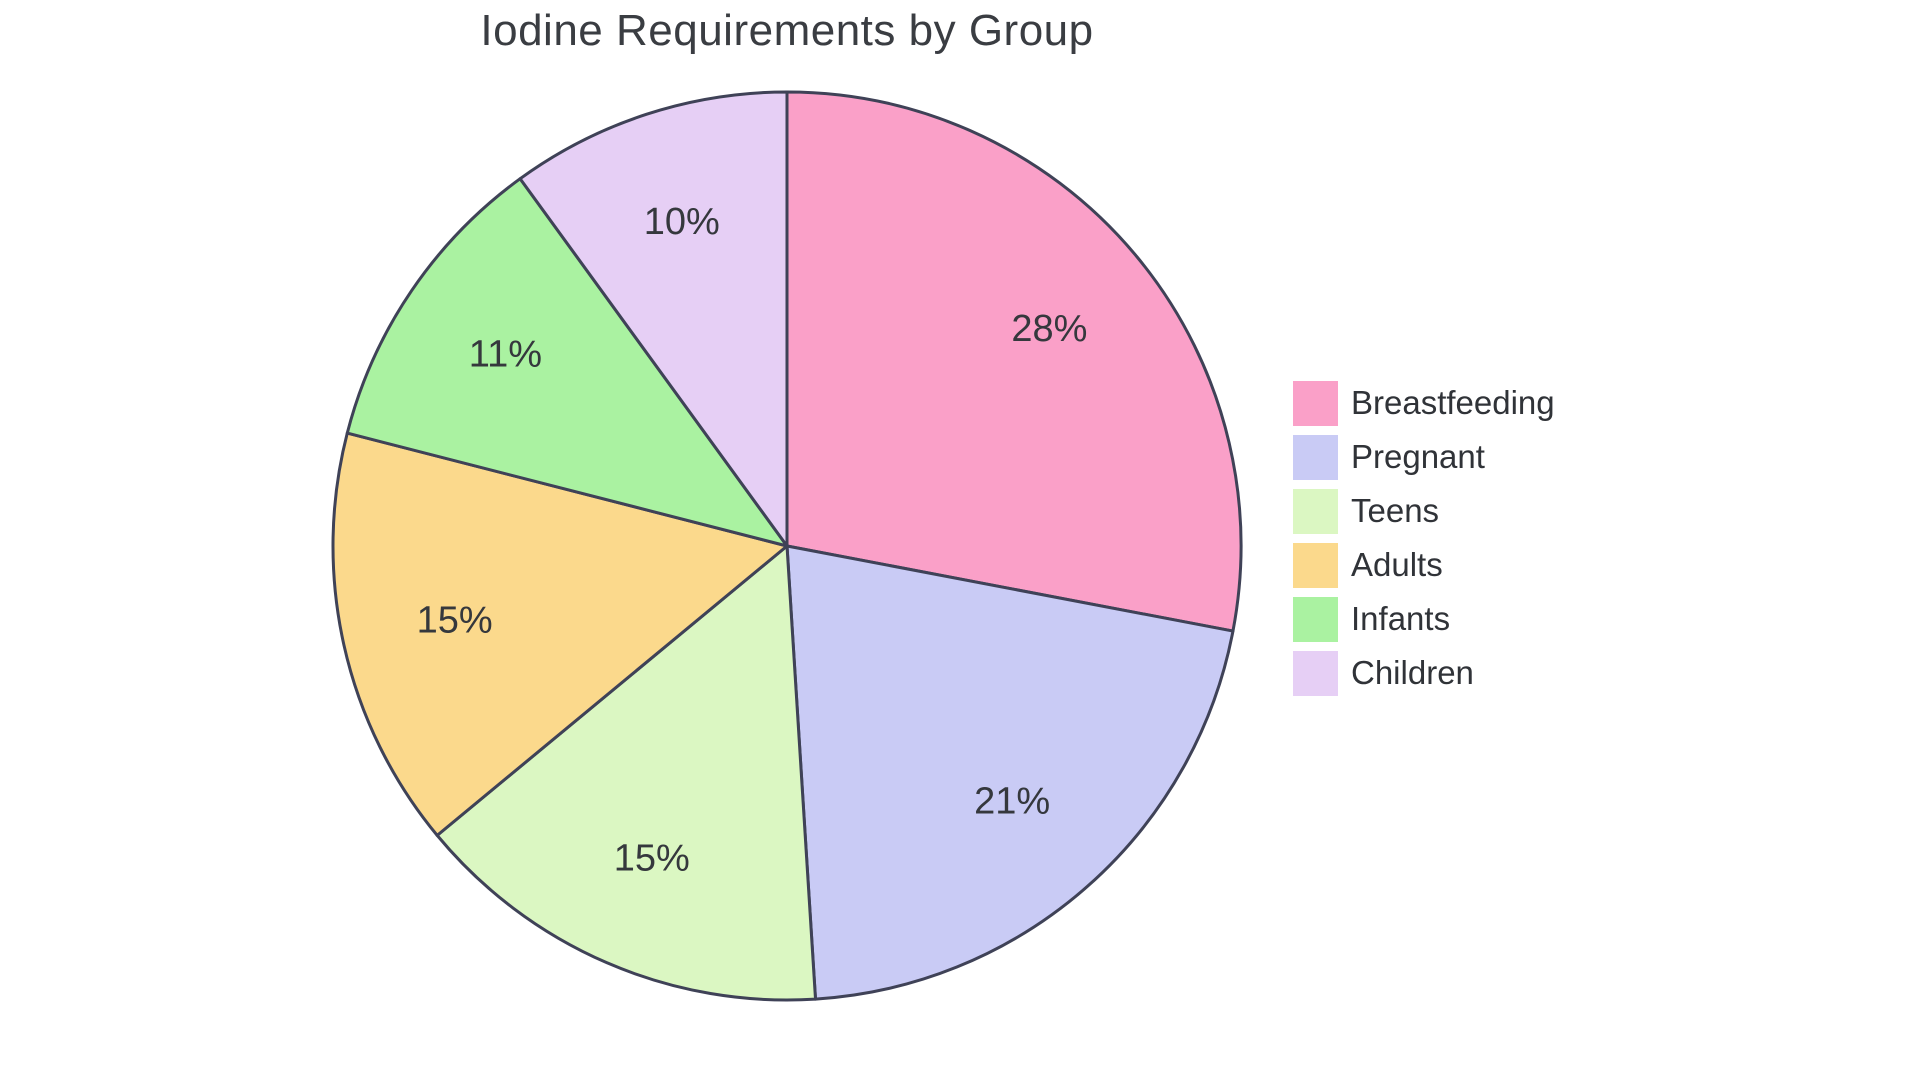 The height and width of the screenshot is (1083, 1920). Describe the element at coordinates (1315, 565) in the screenshot. I see `legend-swatch-adults` at that location.